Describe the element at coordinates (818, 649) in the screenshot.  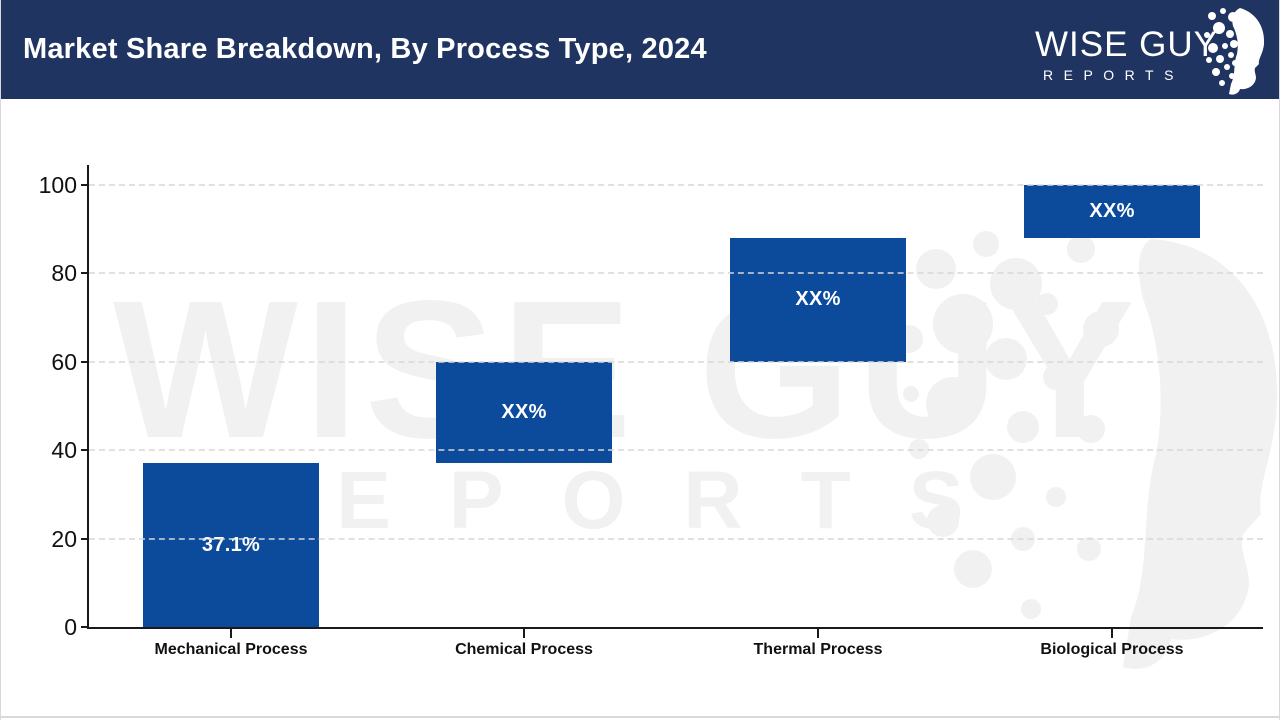
I see `x-category-label-2: Thermal Process` at that location.